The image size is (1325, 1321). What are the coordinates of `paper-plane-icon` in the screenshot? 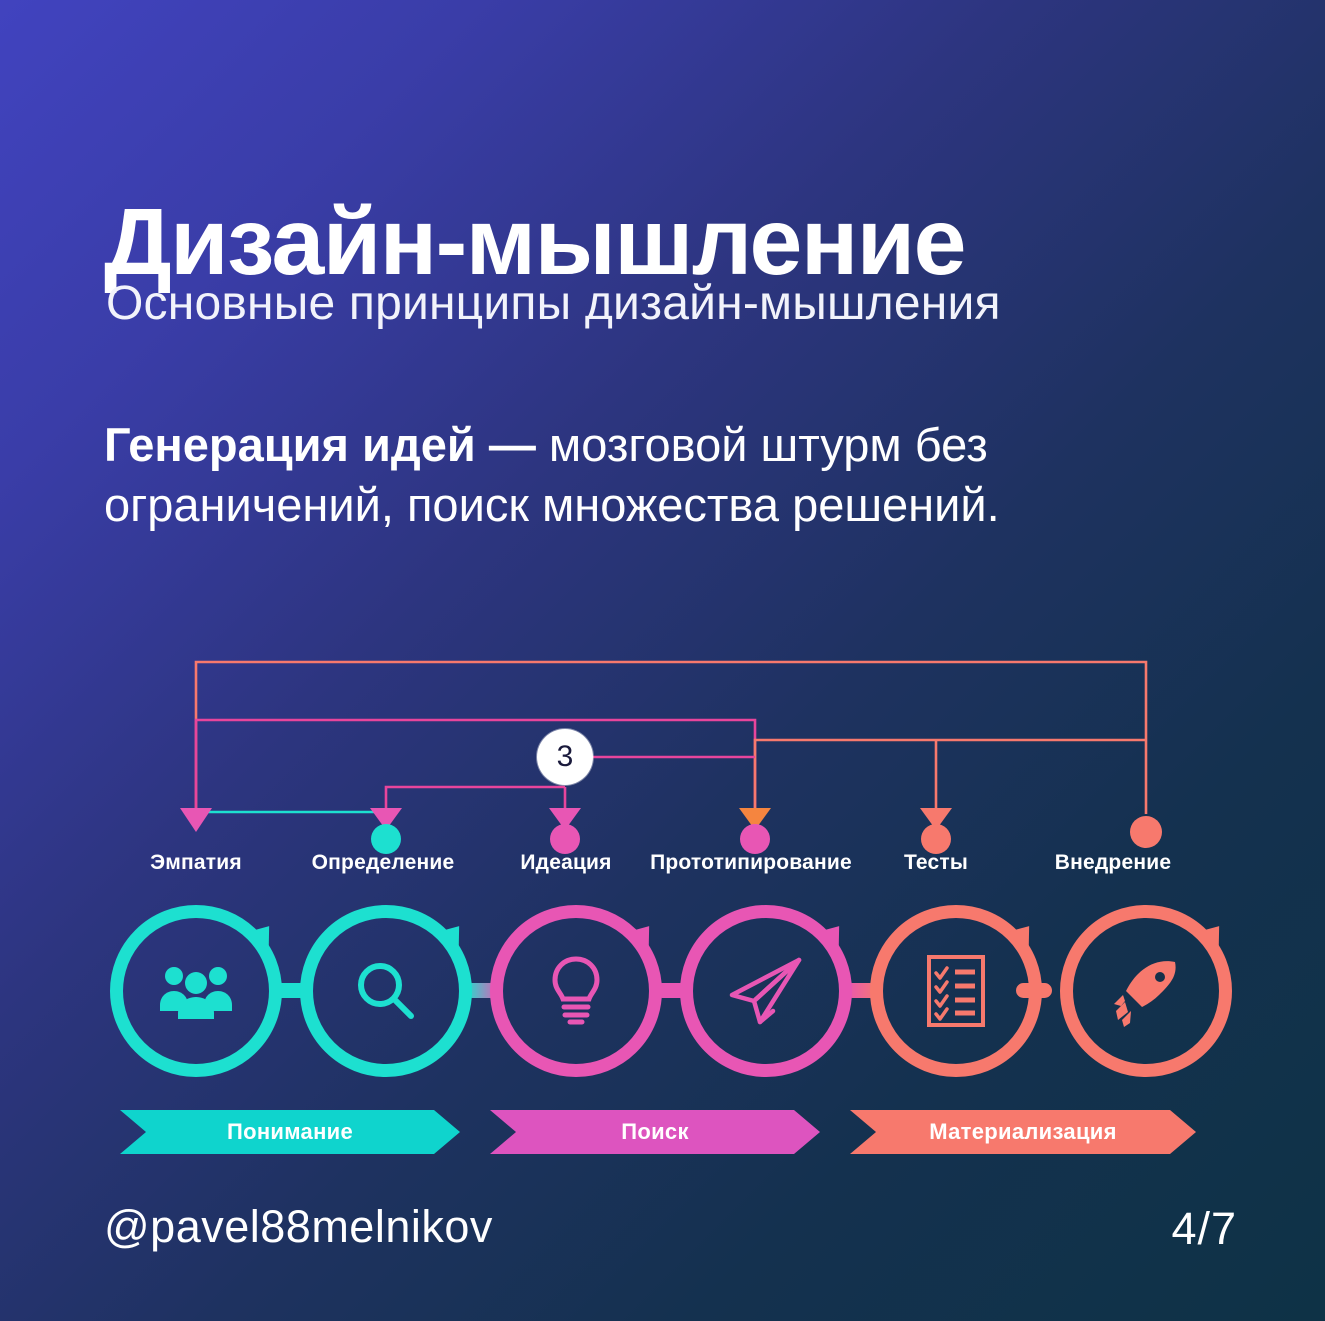 It's located at (766, 991).